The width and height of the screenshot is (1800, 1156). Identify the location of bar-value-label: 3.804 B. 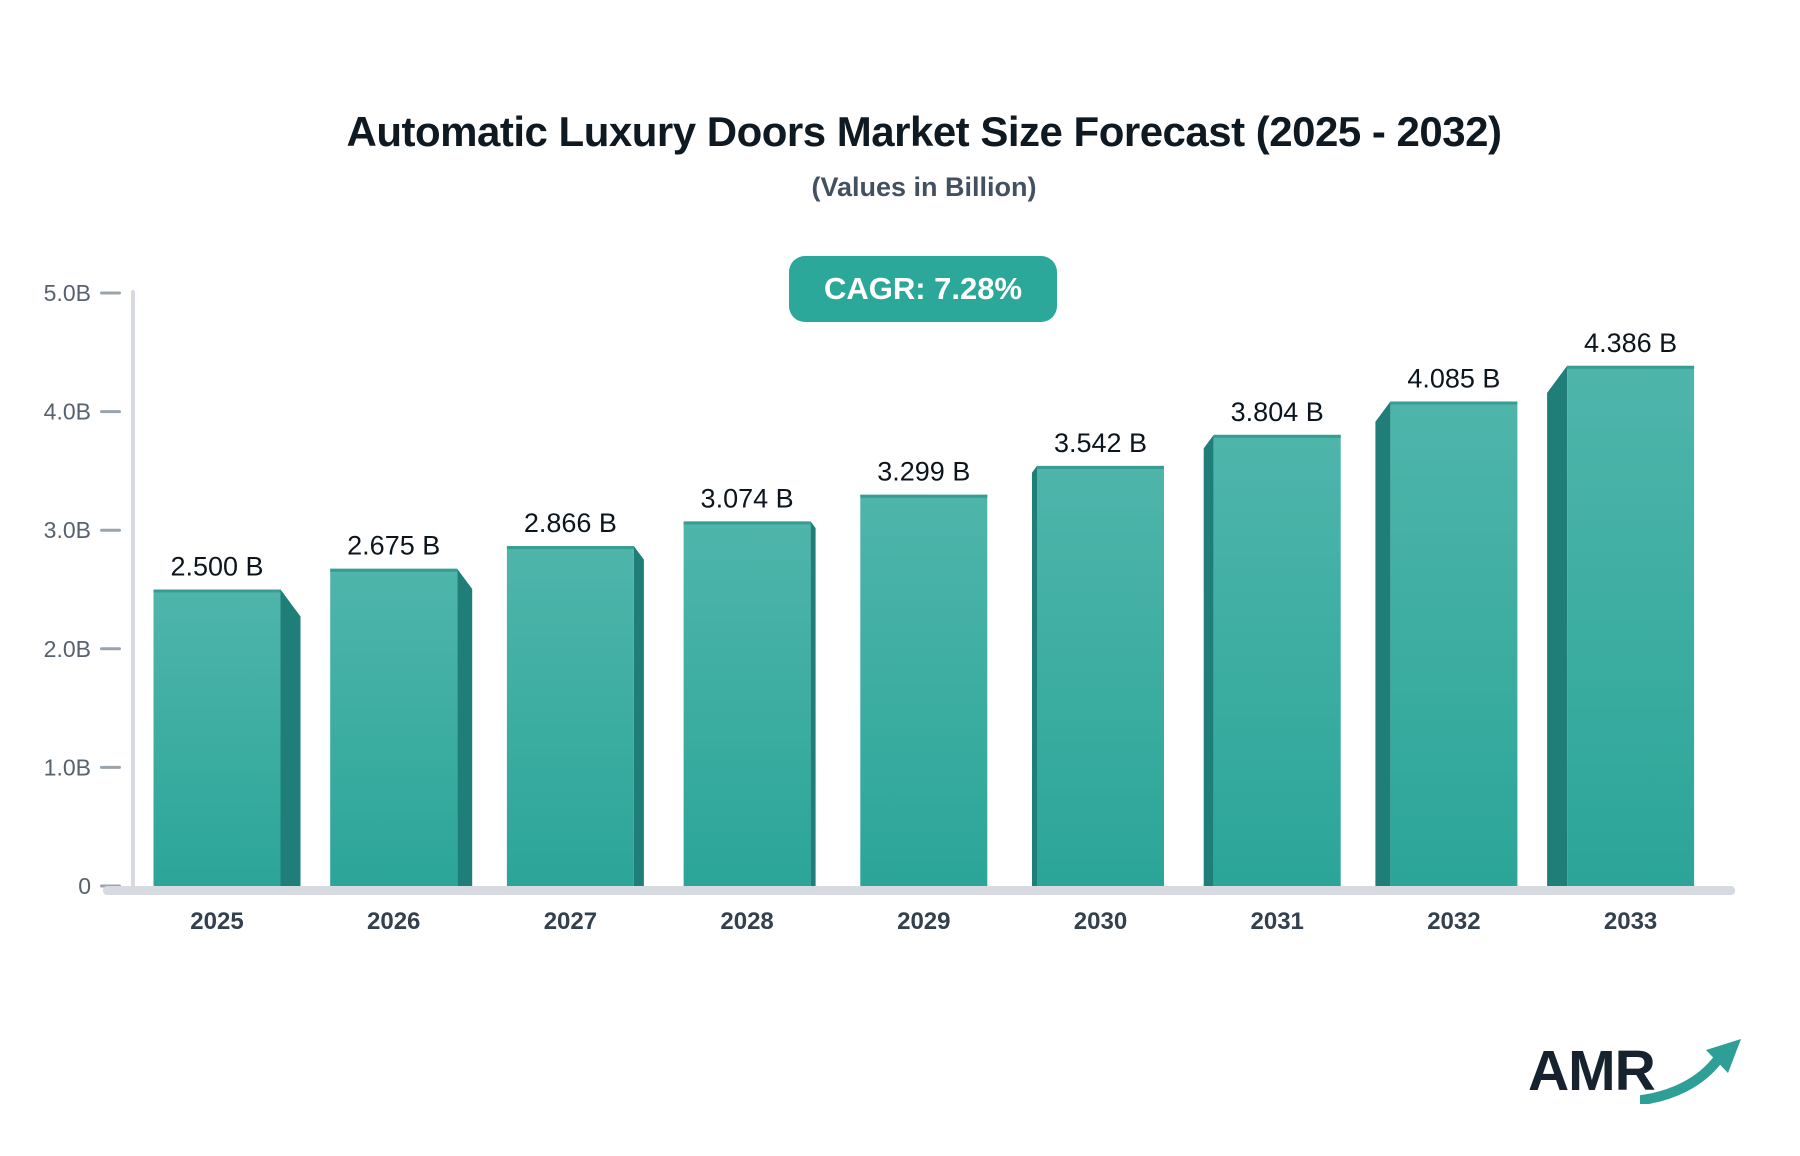
(1277, 412).